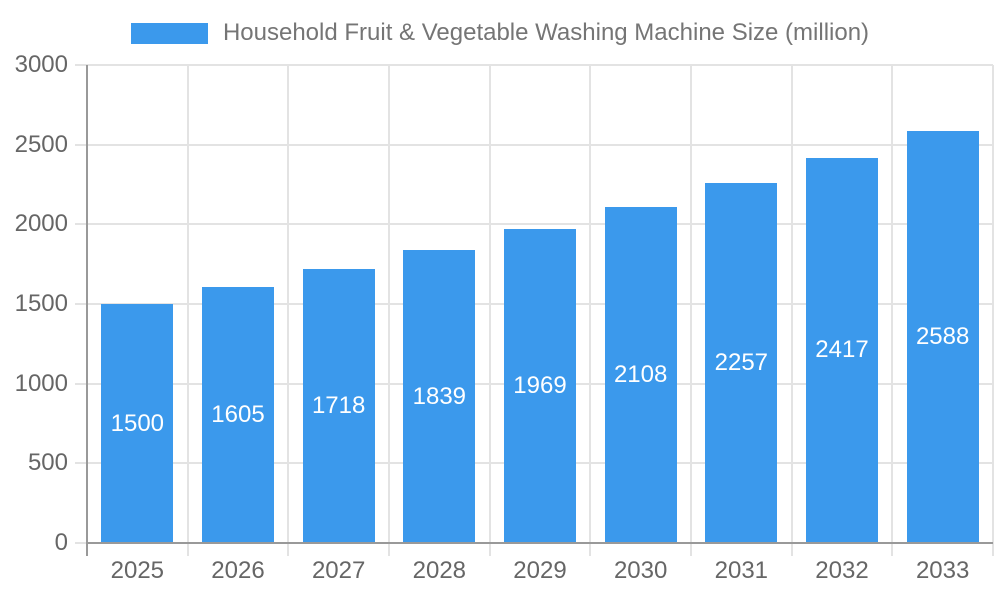 The height and width of the screenshot is (600, 1000). I want to click on x-tick-label: 2027, so click(338, 570).